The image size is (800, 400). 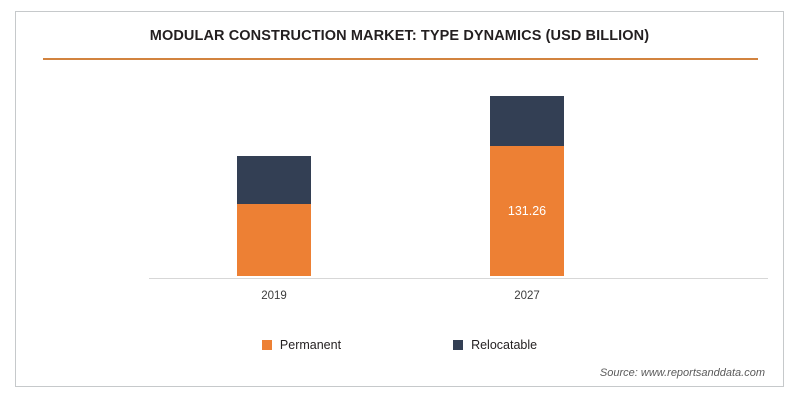 I want to click on chart-legend: Permanent Relocatable, so click(x=399, y=345).